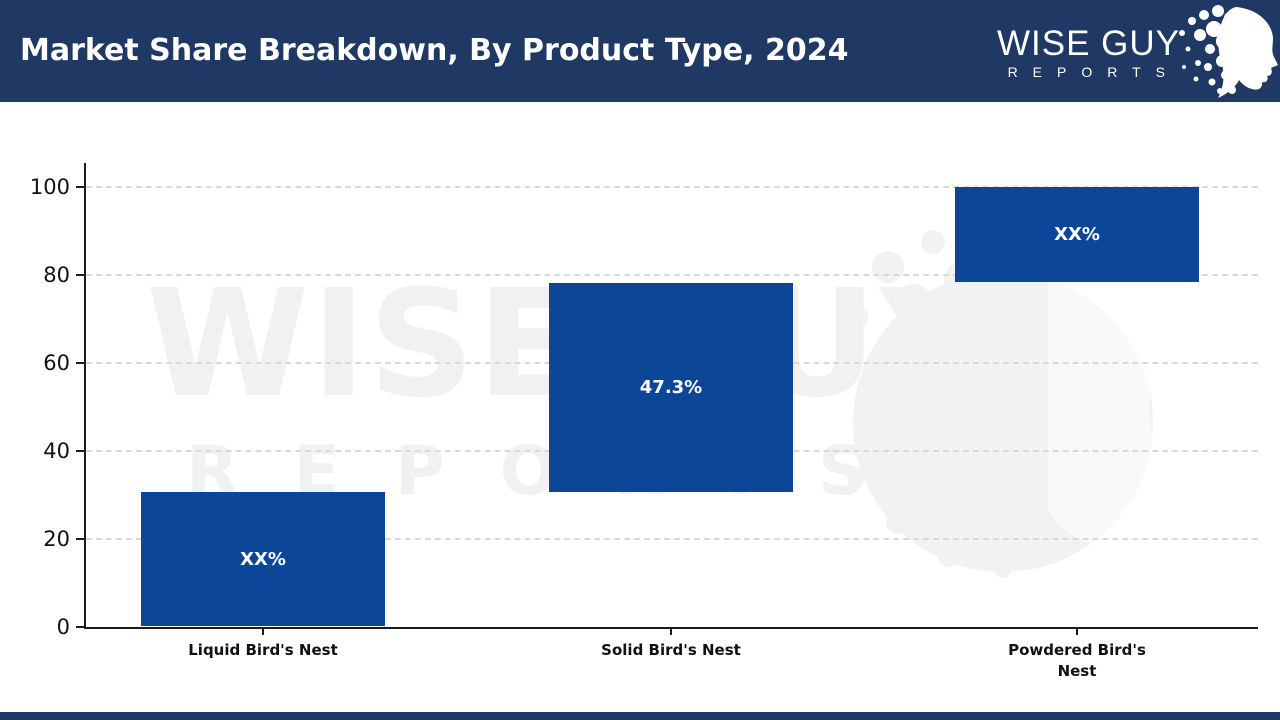  I want to click on bar-powdered-birds-nest: XX%, so click(1077, 234).